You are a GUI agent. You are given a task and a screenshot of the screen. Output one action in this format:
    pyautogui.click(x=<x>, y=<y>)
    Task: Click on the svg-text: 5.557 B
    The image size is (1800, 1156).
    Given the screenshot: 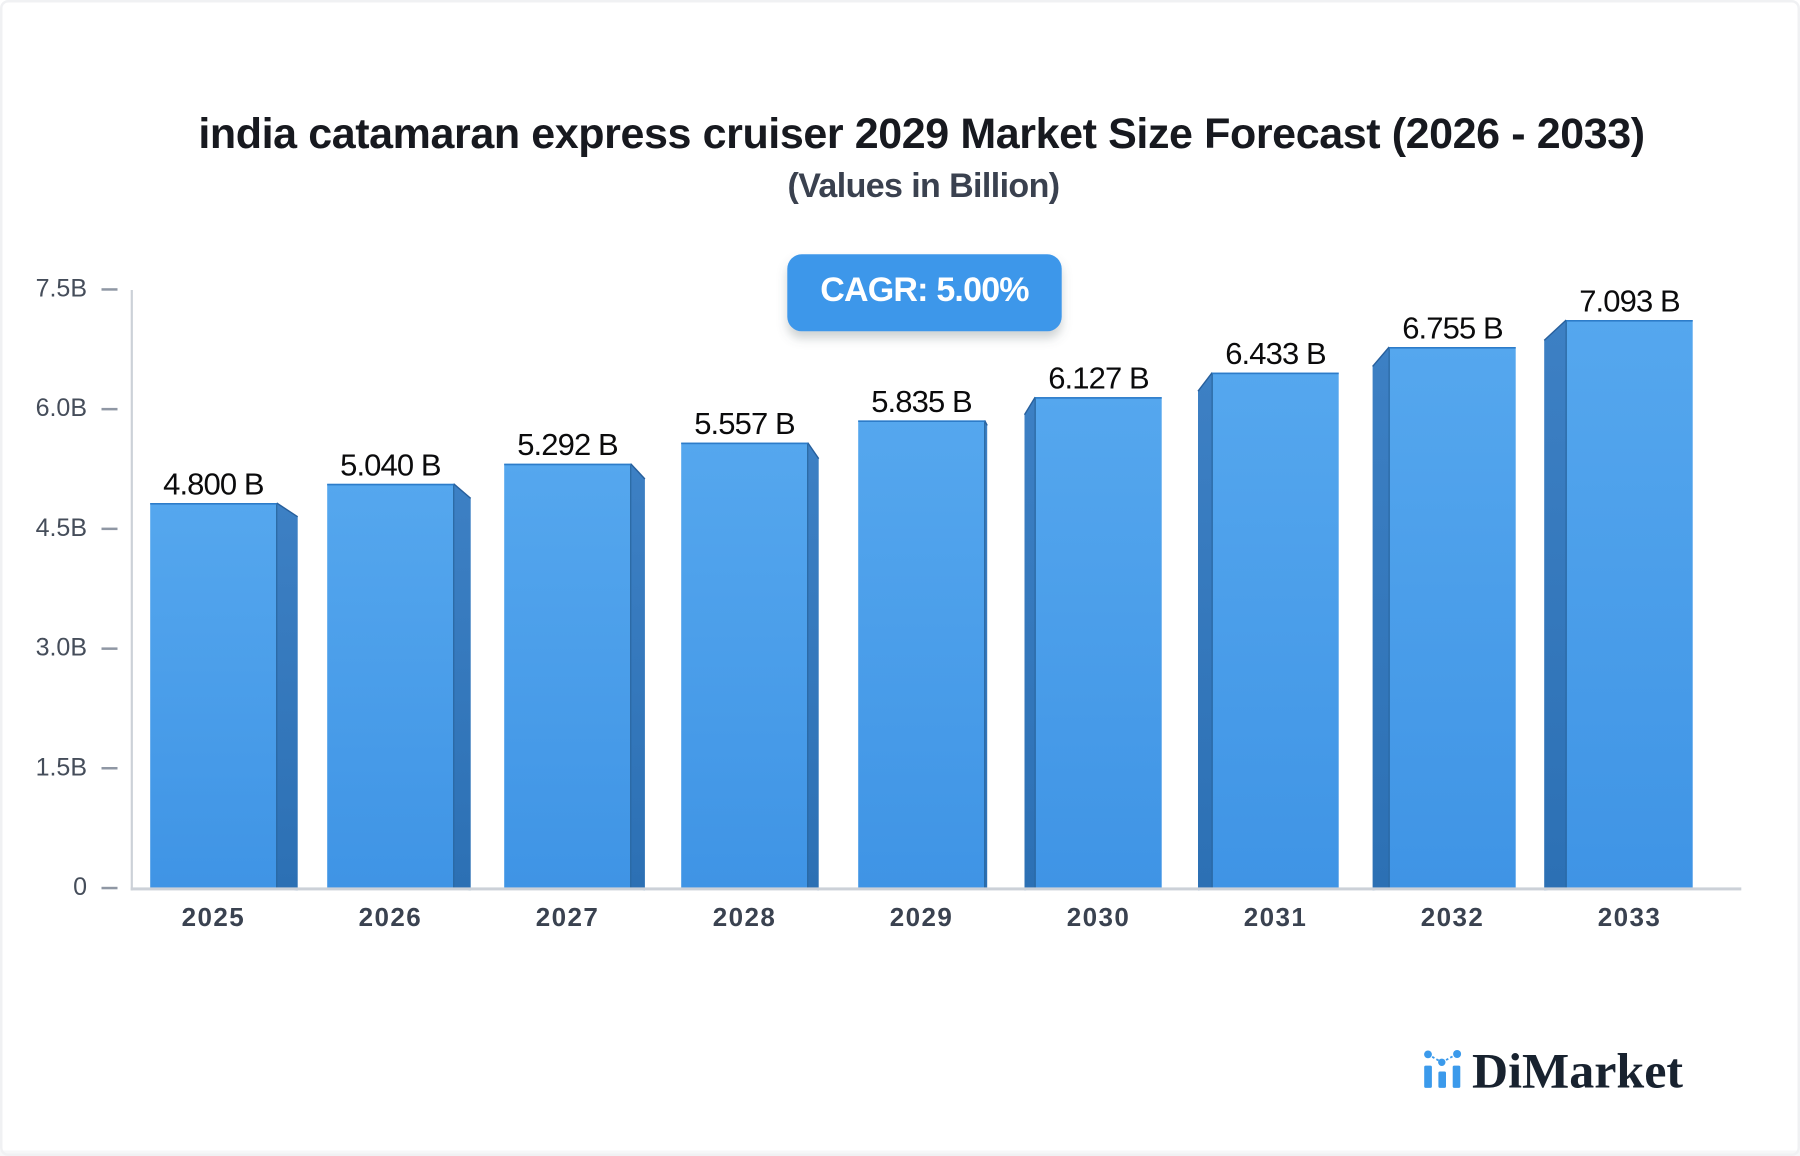 What is the action you would take?
    pyautogui.click(x=744, y=423)
    